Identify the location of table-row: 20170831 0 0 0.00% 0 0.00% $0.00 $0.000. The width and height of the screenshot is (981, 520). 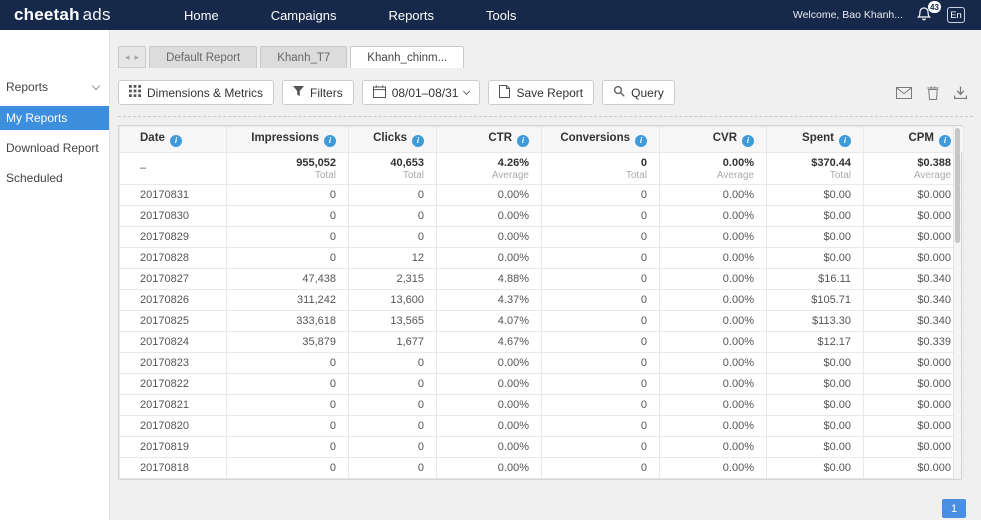
(541, 194).